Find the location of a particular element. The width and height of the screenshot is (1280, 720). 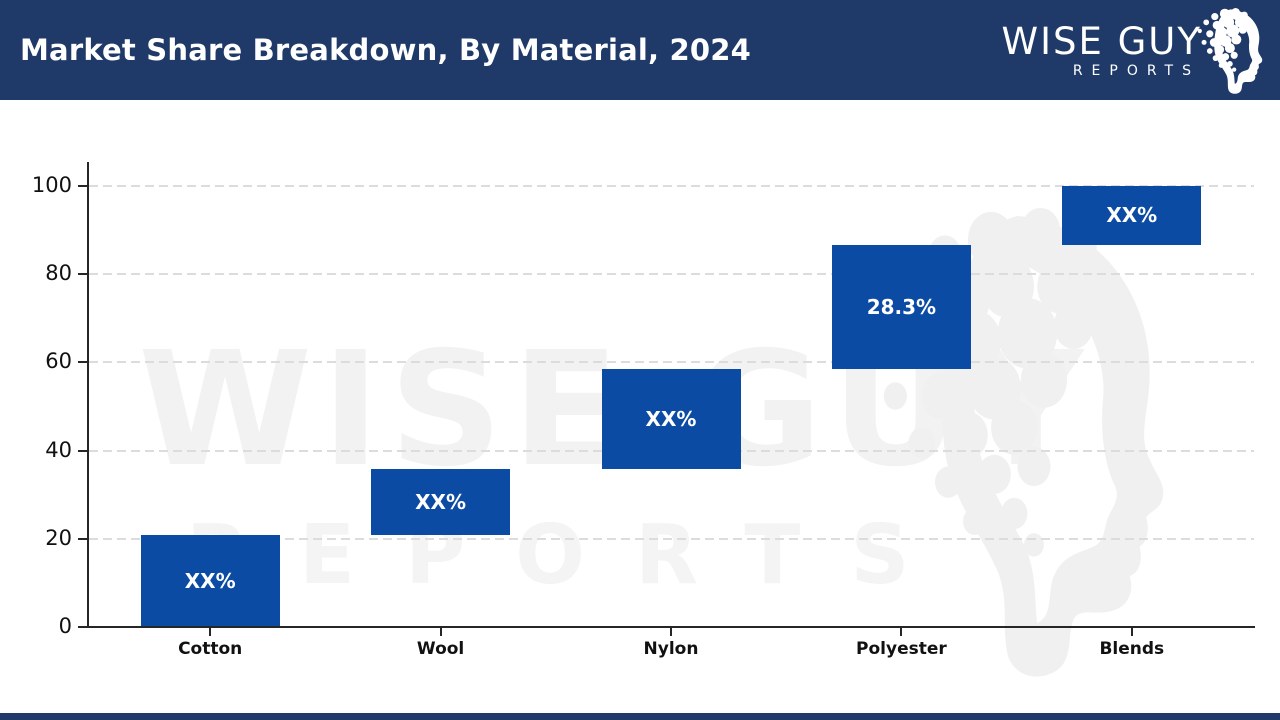

y-tick-label: 60 is located at coordinates (58, 361).